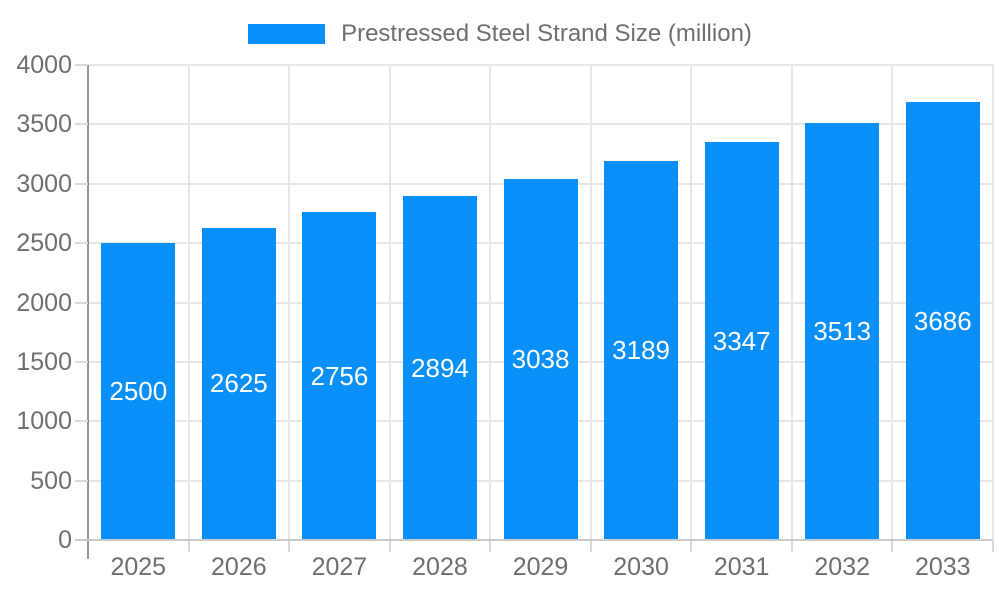 Image resolution: width=1000 pixels, height=600 pixels. Describe the element at coordinates (942, 567) in the screenshot. I see `x-axis-tick-label: 2033` at that location.